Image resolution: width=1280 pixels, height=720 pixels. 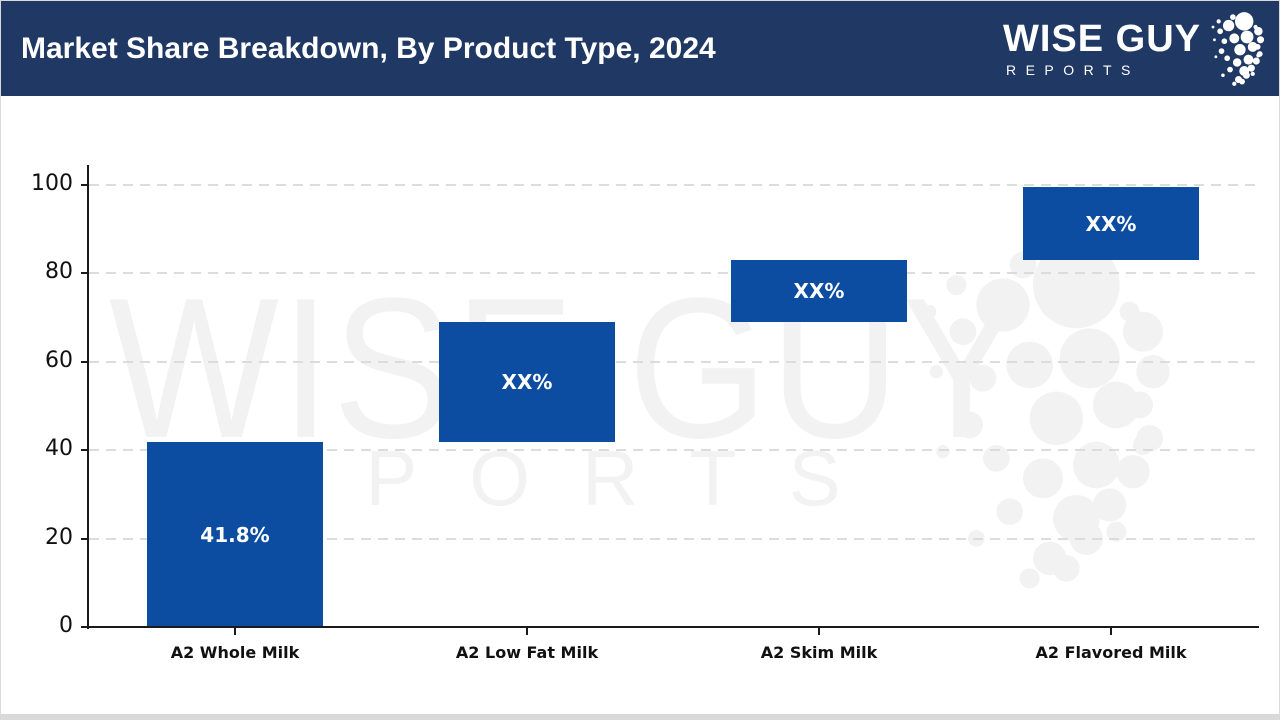 I want to click on footer-strip, so click(x=640, y=716).